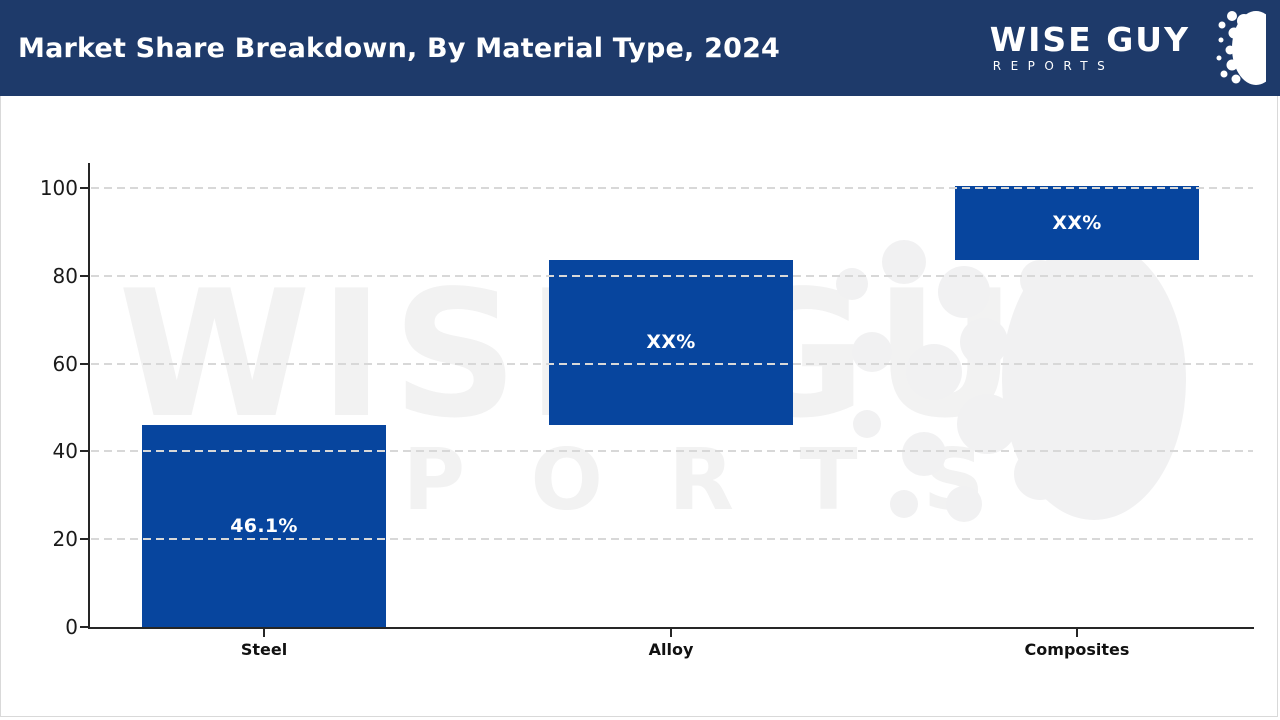 Image resolution: width=1280 pixels, height=720 pixels. What do you see at coordinates (65, 275) in the screenshot?
I see `y-tick-label: 80` at bounding box center [65, 275].